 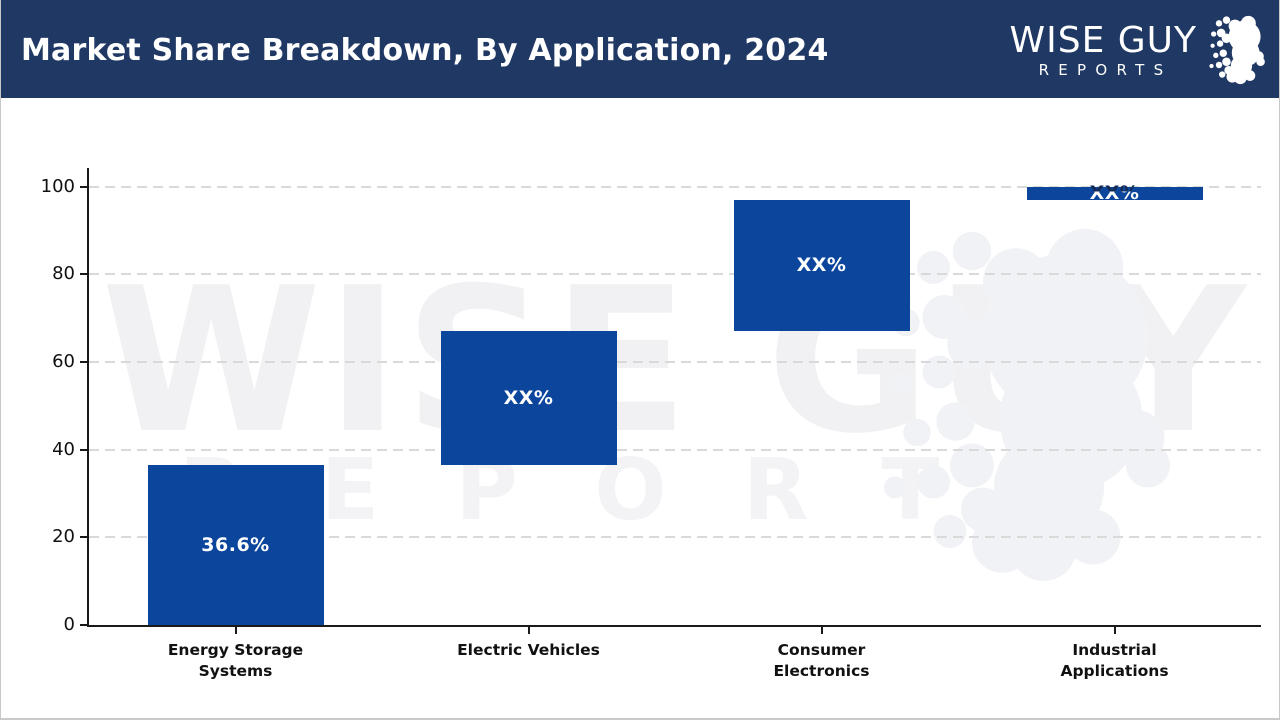 What do you see at coordinates (1105, 69) in the screenshot?
I see `logo-line2: REPORTS` at bounding box center [1105, 69].